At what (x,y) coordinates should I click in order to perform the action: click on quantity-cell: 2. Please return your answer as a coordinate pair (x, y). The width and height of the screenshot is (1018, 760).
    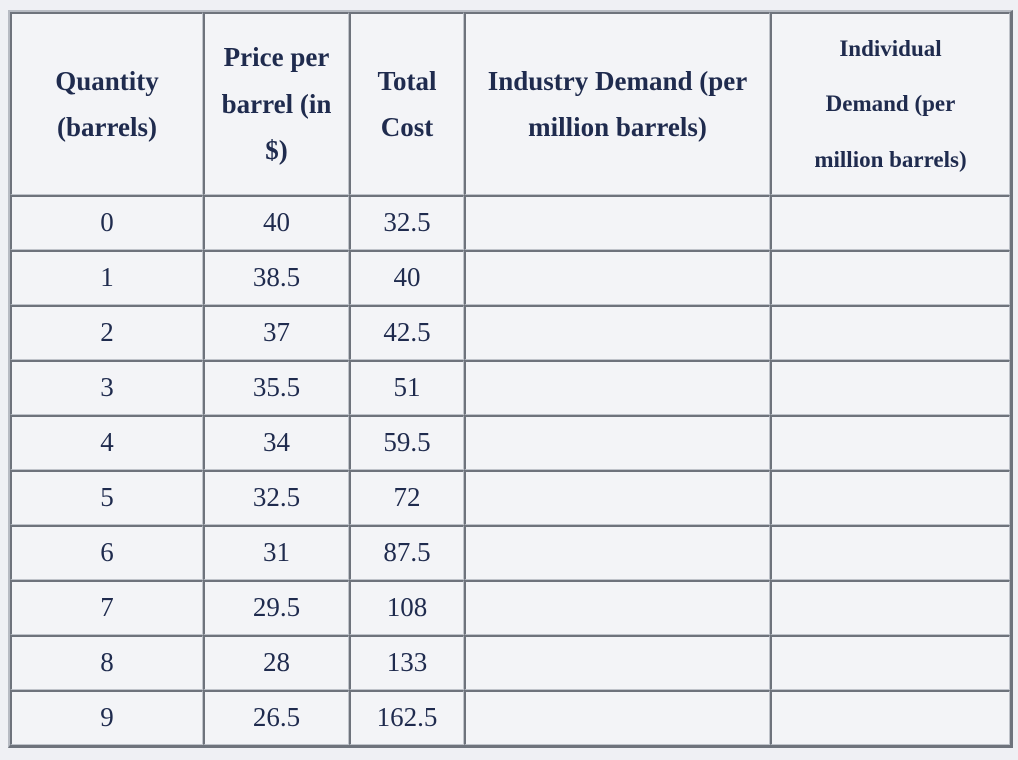
    Looking at the image, I should click on (106, 332).